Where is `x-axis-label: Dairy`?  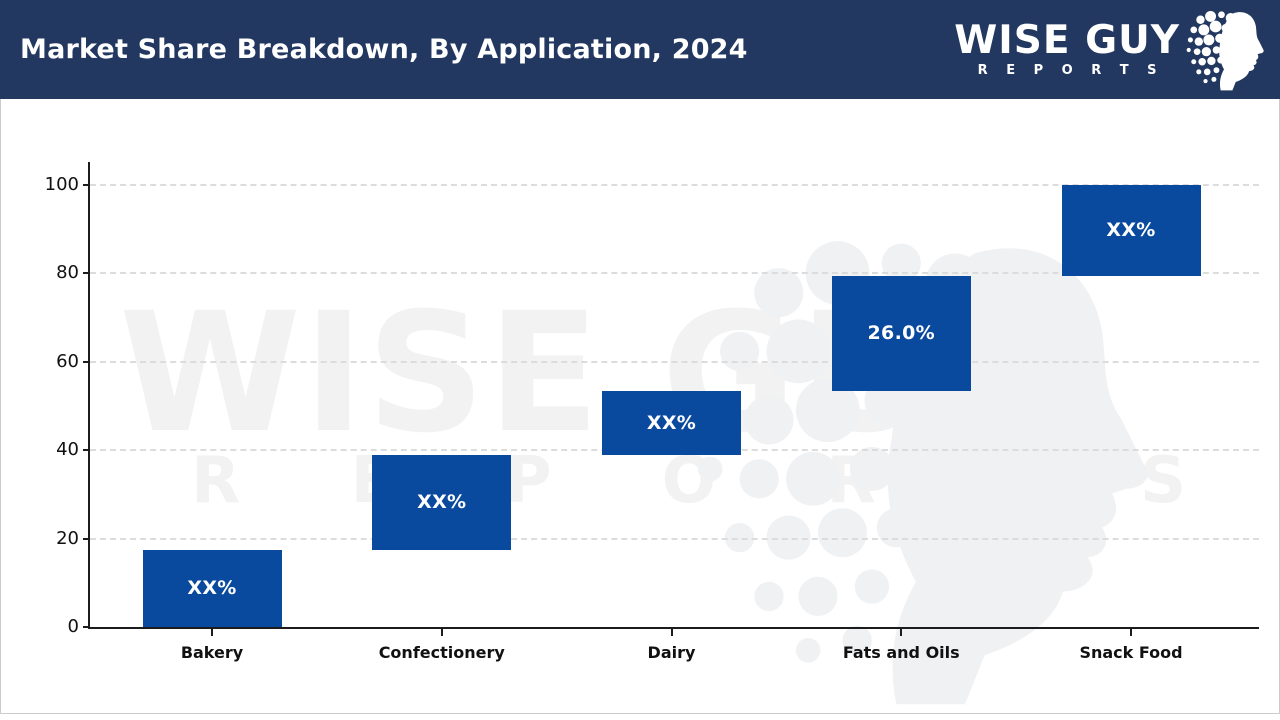 x-axis-label: Dairy is located at coordinates (671, 652).